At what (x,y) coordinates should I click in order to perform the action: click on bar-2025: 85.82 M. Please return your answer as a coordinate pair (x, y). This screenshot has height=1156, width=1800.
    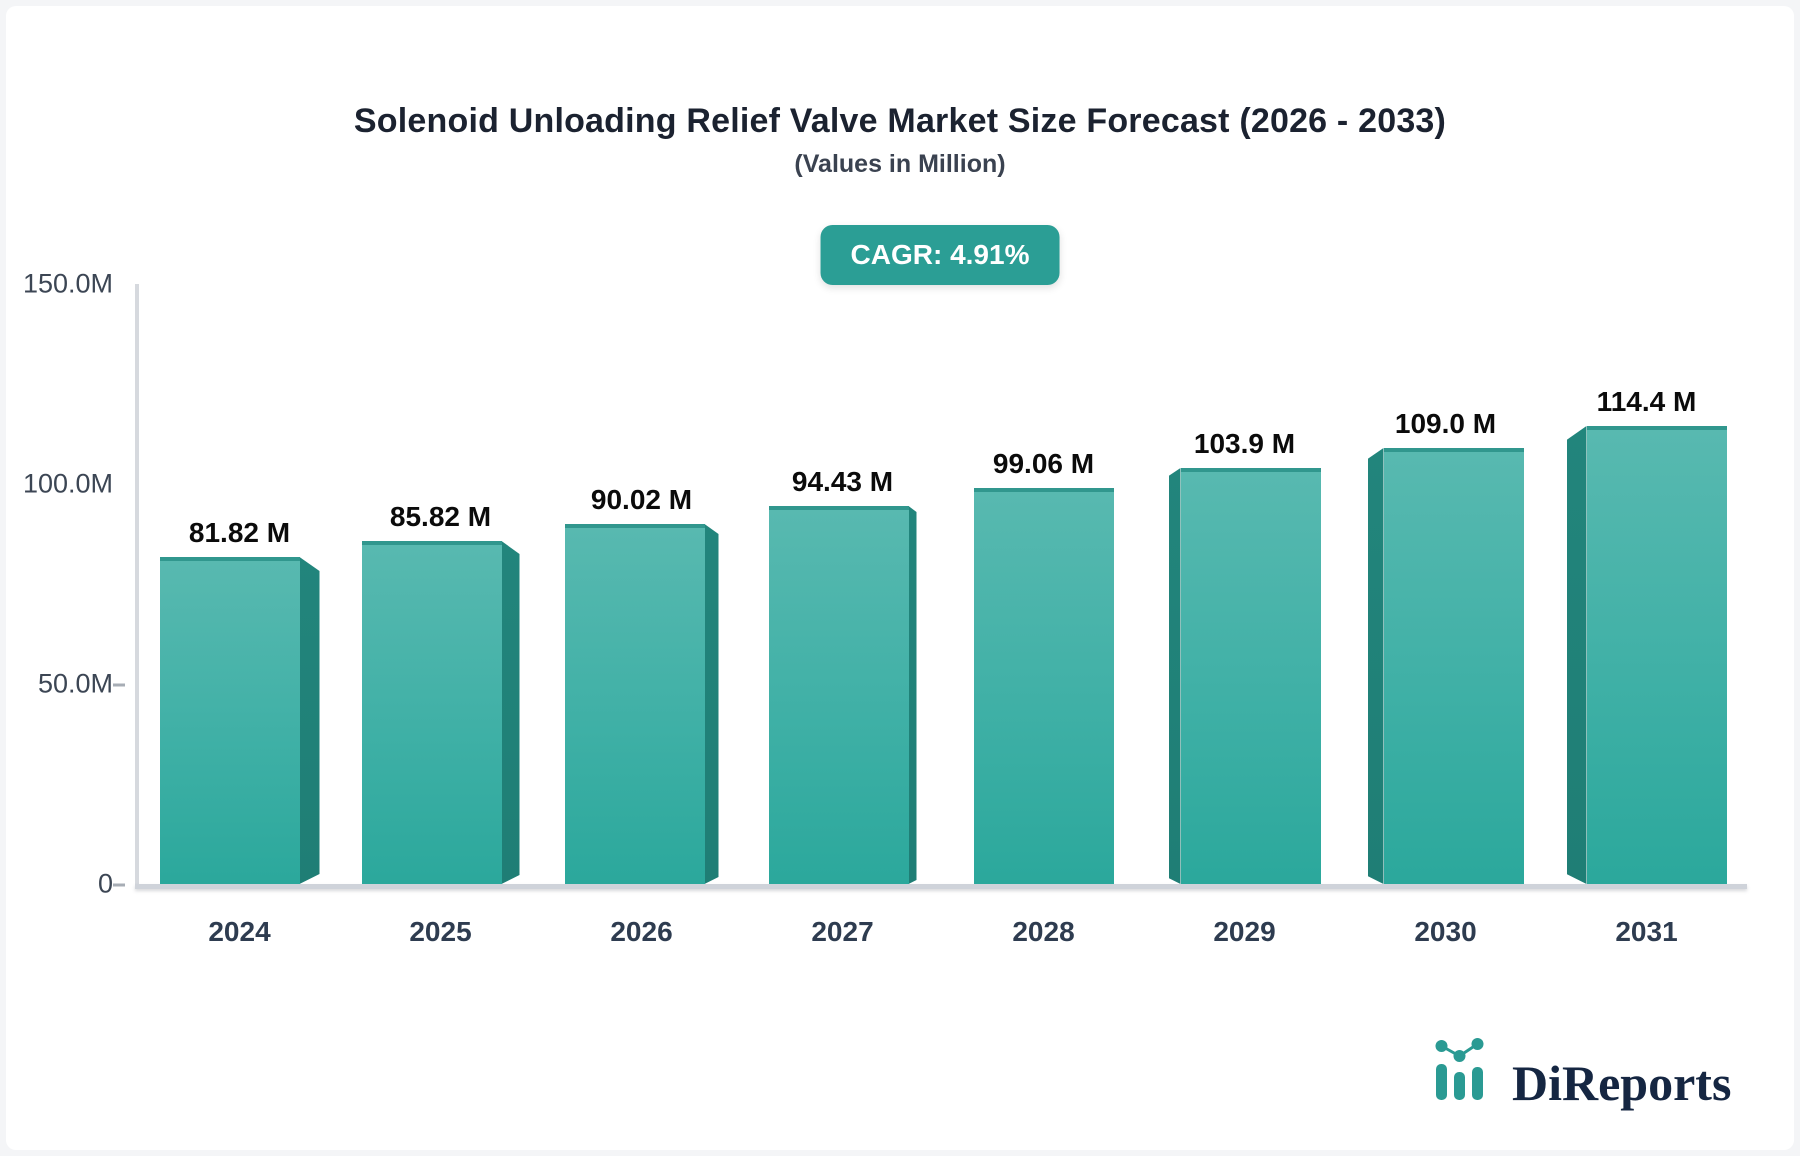
    Looking at the image, I should click on (440, 692).